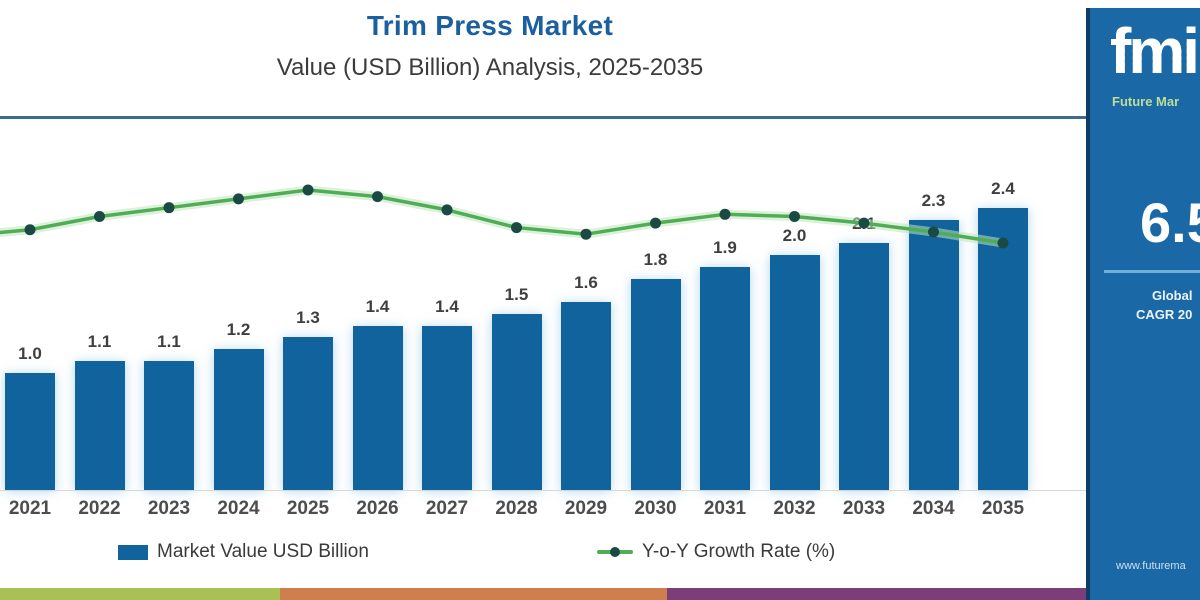 The width and height of the screenshot is (1200, 600). What do you see at coordinates (586, 508) in the screenshot?
I see `x-axis-label-2029: 2029` at bounding box center [586, 508].